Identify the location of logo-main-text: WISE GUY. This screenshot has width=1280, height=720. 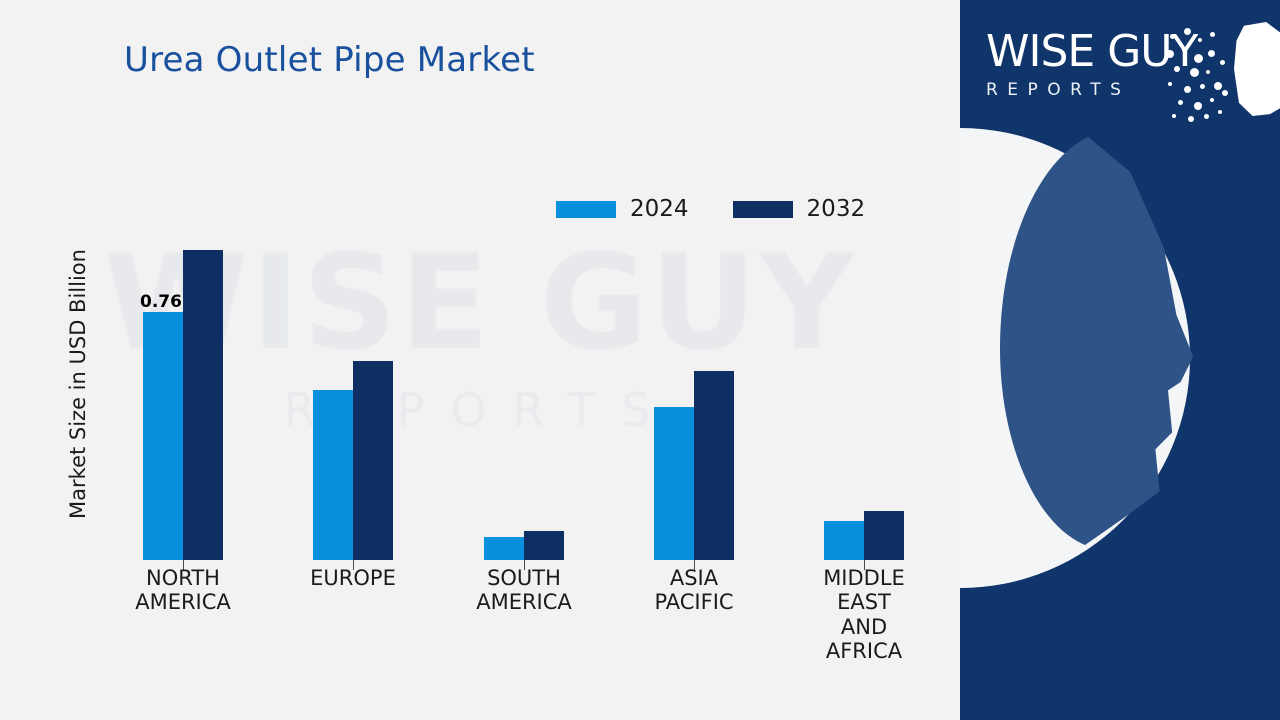
(1092, 51).